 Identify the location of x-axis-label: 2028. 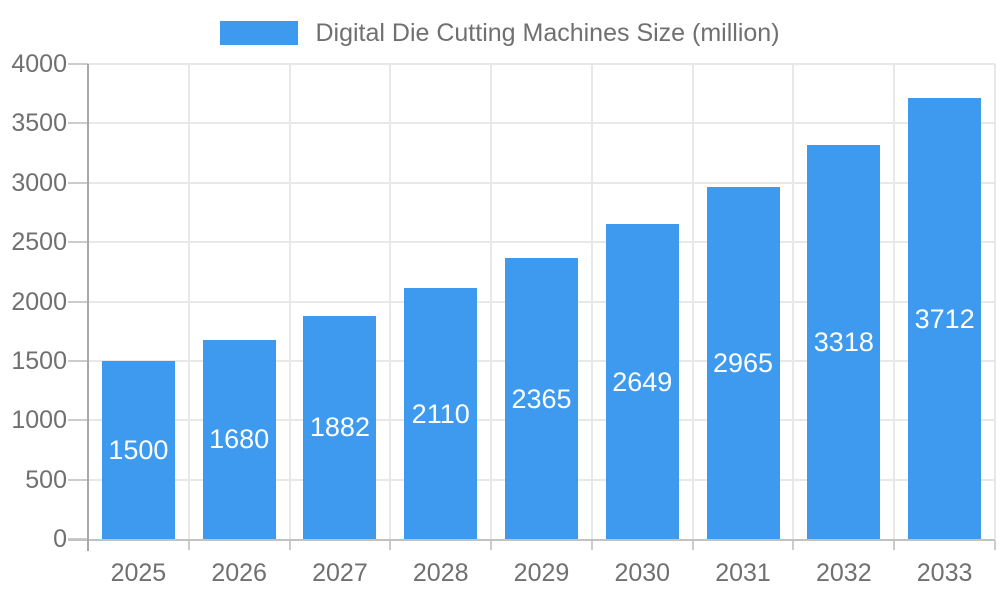
(440, 573).